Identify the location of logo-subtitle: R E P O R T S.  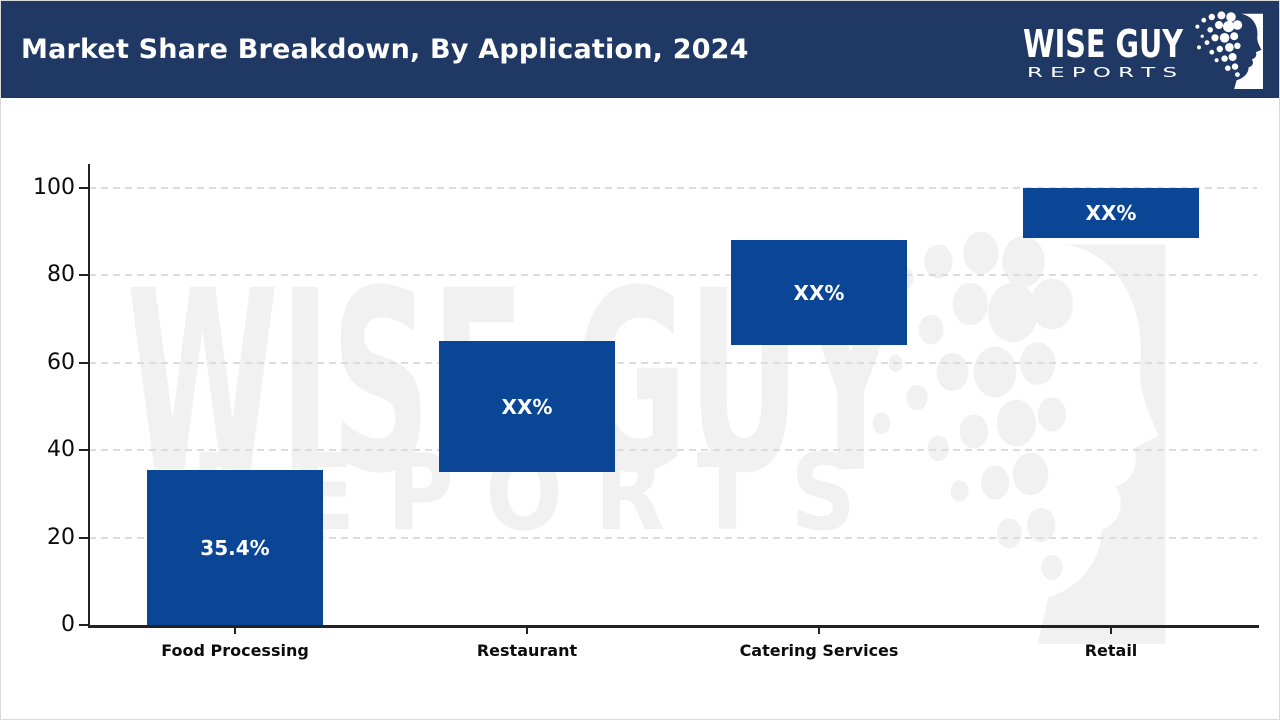
(1102, 73).